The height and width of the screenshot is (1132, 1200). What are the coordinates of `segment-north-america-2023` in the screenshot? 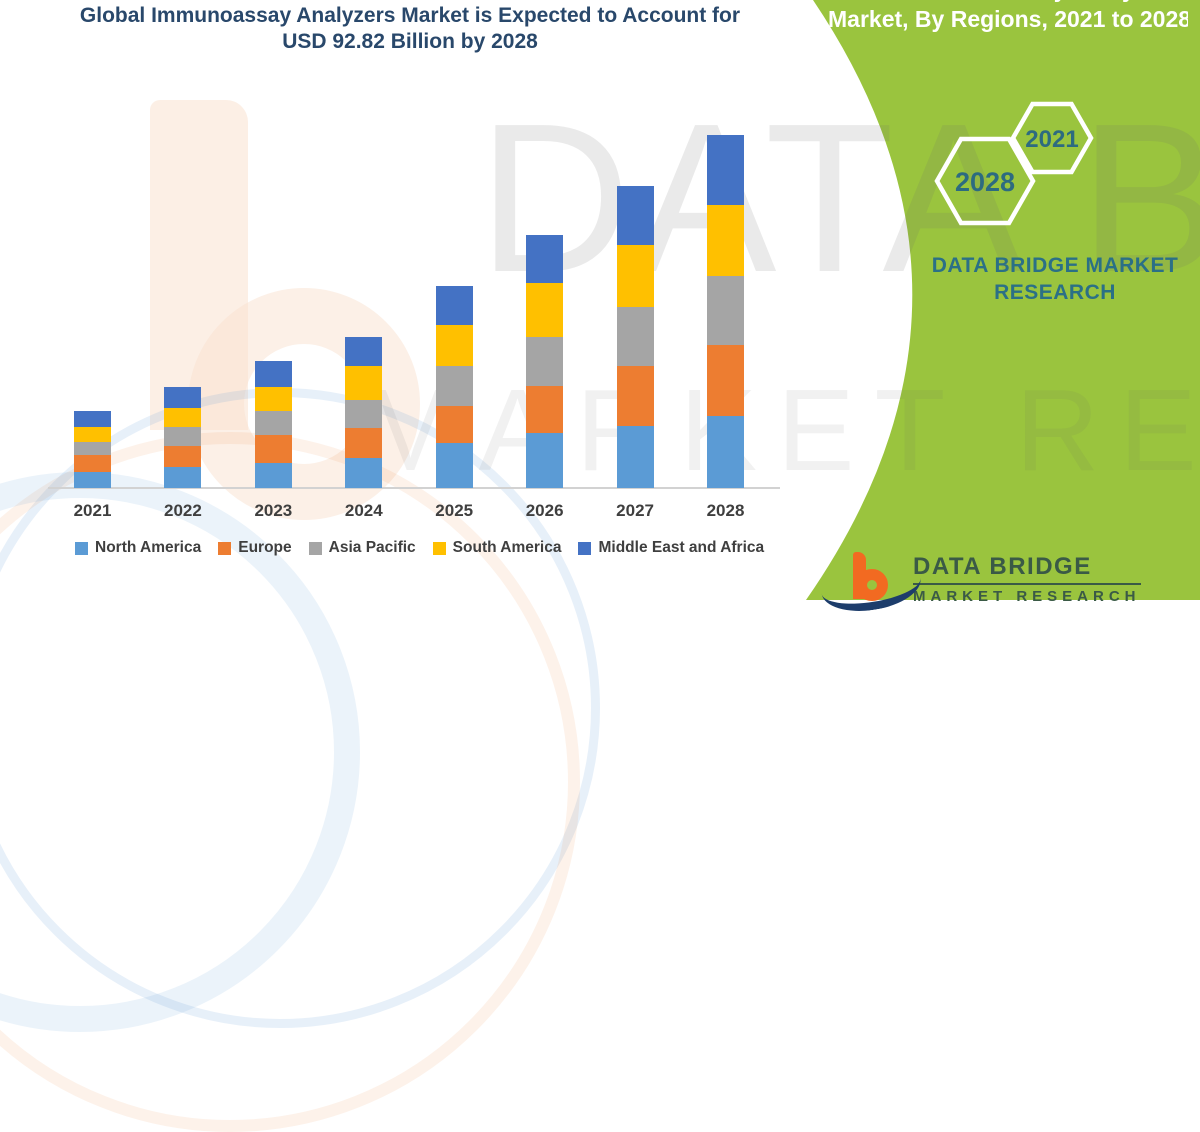 It's located at (273, 475).